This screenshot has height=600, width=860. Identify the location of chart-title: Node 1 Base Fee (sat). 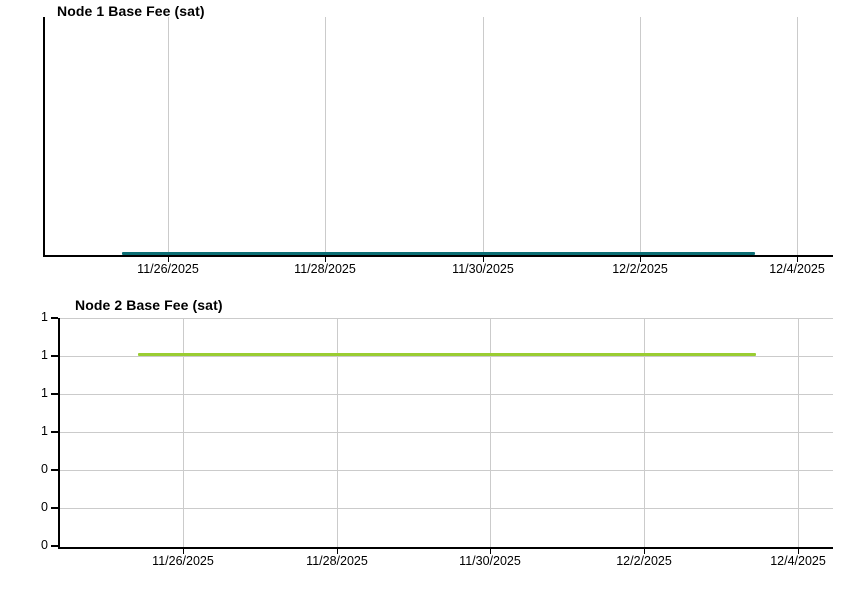
(131, 11).